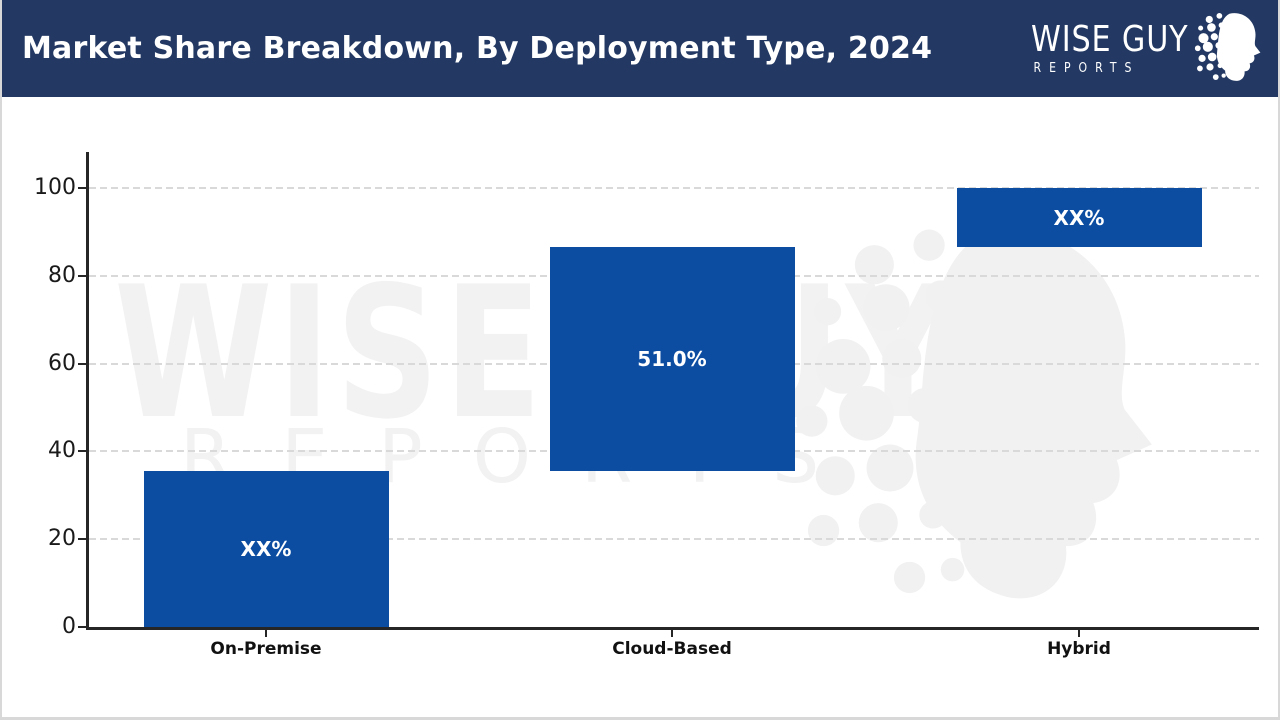 Image resolution: width=1280 pixels, height=720 pixels. Describe the element at coordinates (55, 187) in the screenshot. I see `y-tick-label: 100` at that location.